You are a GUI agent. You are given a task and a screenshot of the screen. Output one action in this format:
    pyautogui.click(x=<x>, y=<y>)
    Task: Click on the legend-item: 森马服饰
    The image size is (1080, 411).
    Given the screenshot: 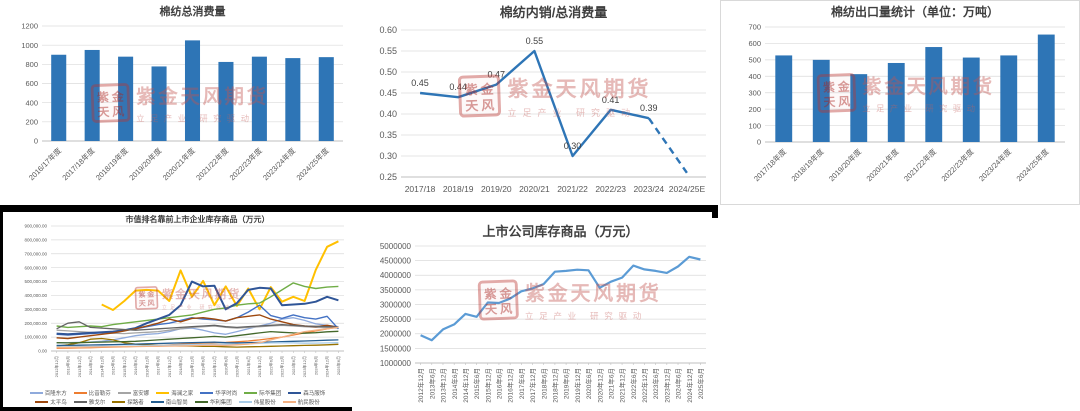 What is the action you would take?
    pyautogui.click(x=306, y=393)
    